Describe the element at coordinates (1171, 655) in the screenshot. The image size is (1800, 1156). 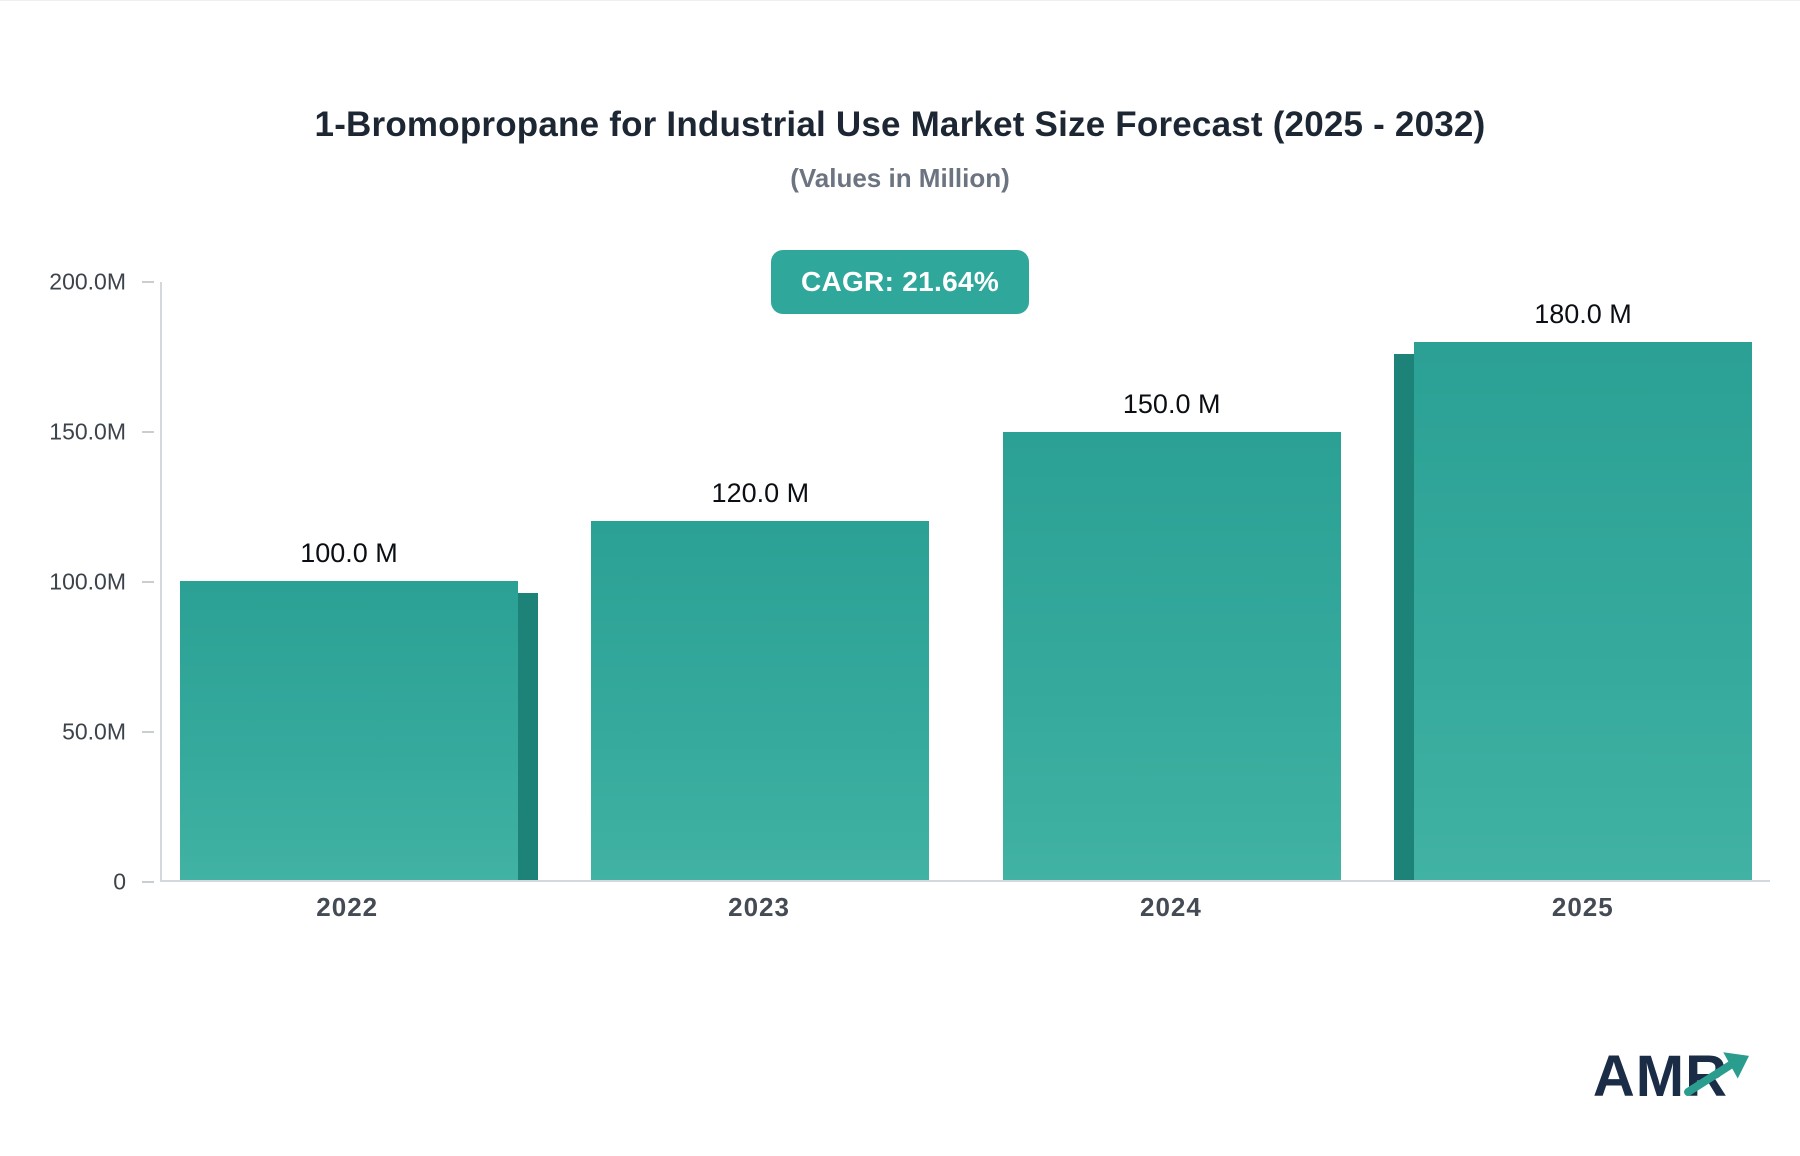
I see `bar-2024` at that location.